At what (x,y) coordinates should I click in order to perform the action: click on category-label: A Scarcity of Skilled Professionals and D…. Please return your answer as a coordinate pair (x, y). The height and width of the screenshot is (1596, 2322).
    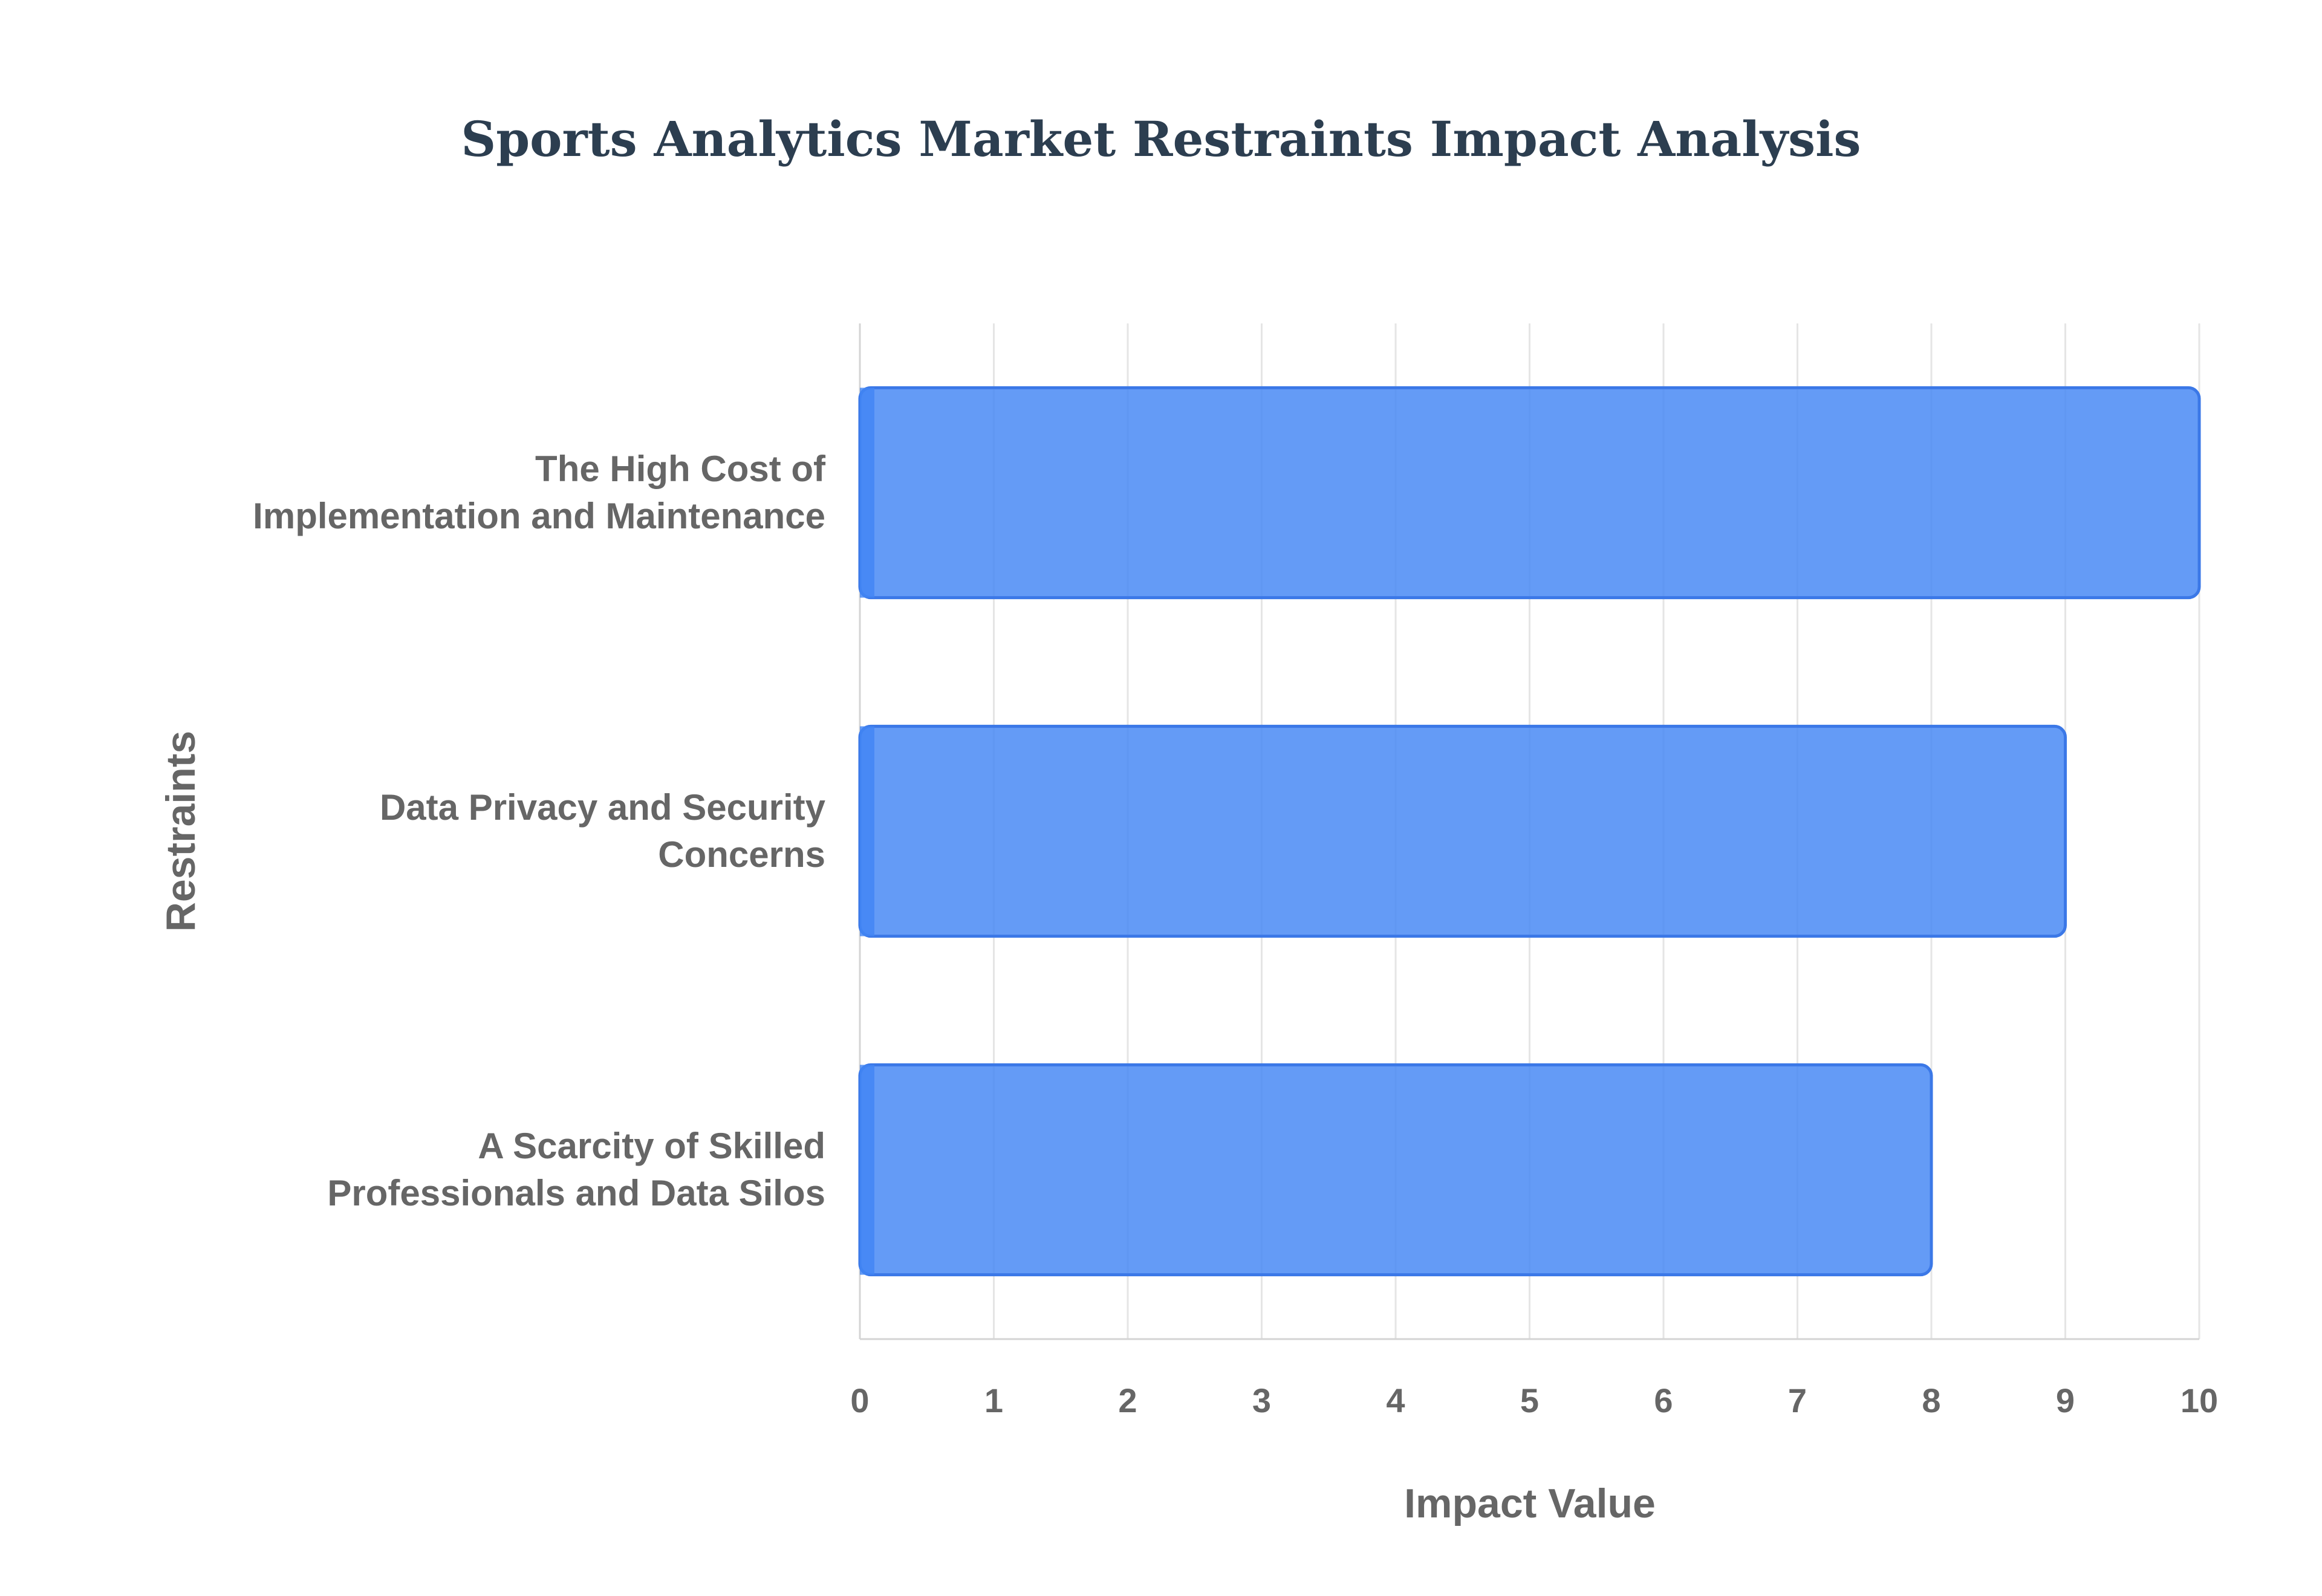
    Looking at the image, I should click on (576, 1169).